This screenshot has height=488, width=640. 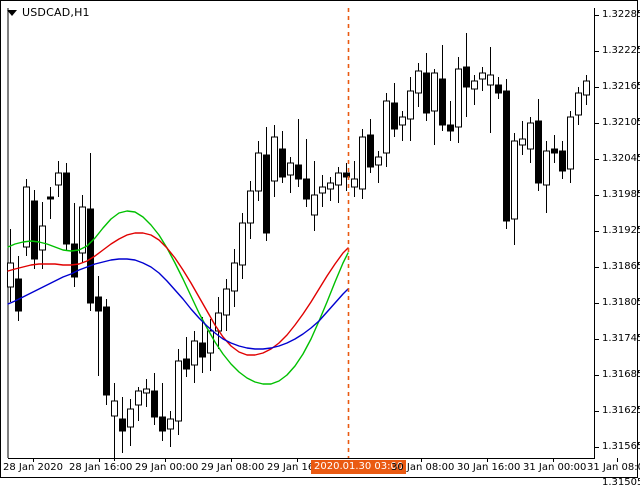 I want to click on price-axis-label: 1.31505, so click(x=621, y=482).